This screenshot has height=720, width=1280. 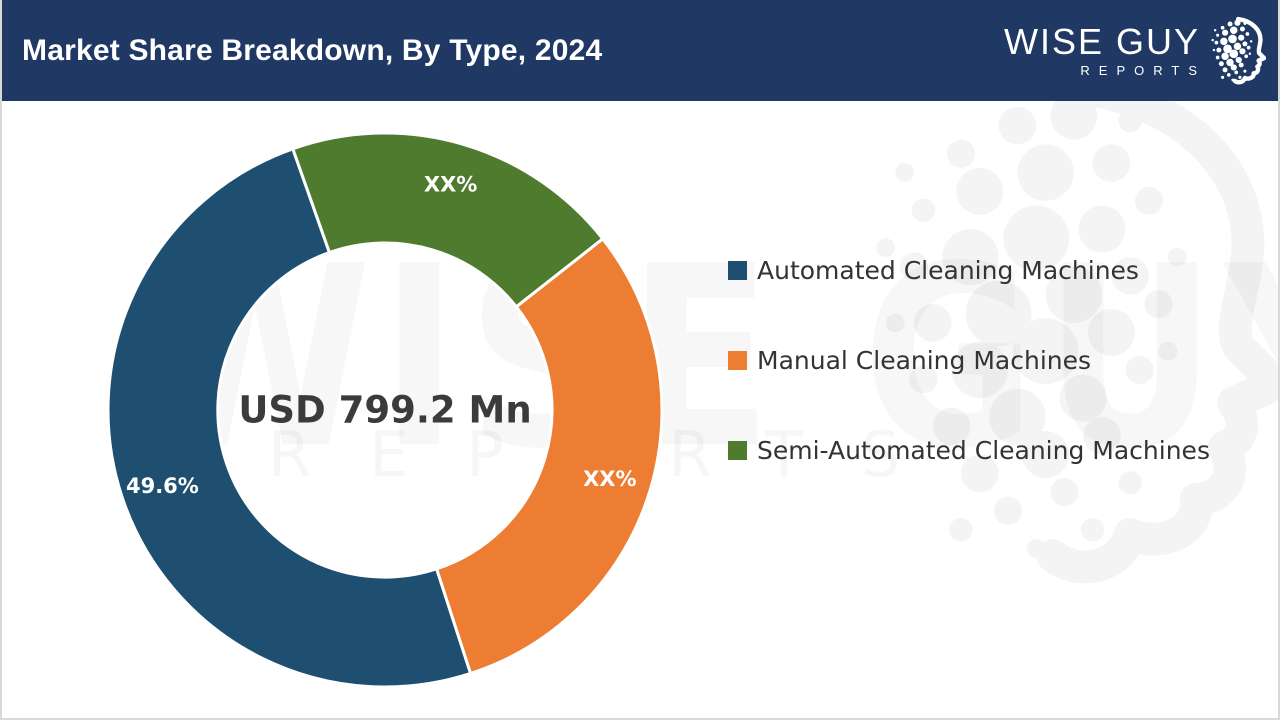 I want to click on legend-item: Semi-Automated Cleaning Machines, so click(x=969, y=450).